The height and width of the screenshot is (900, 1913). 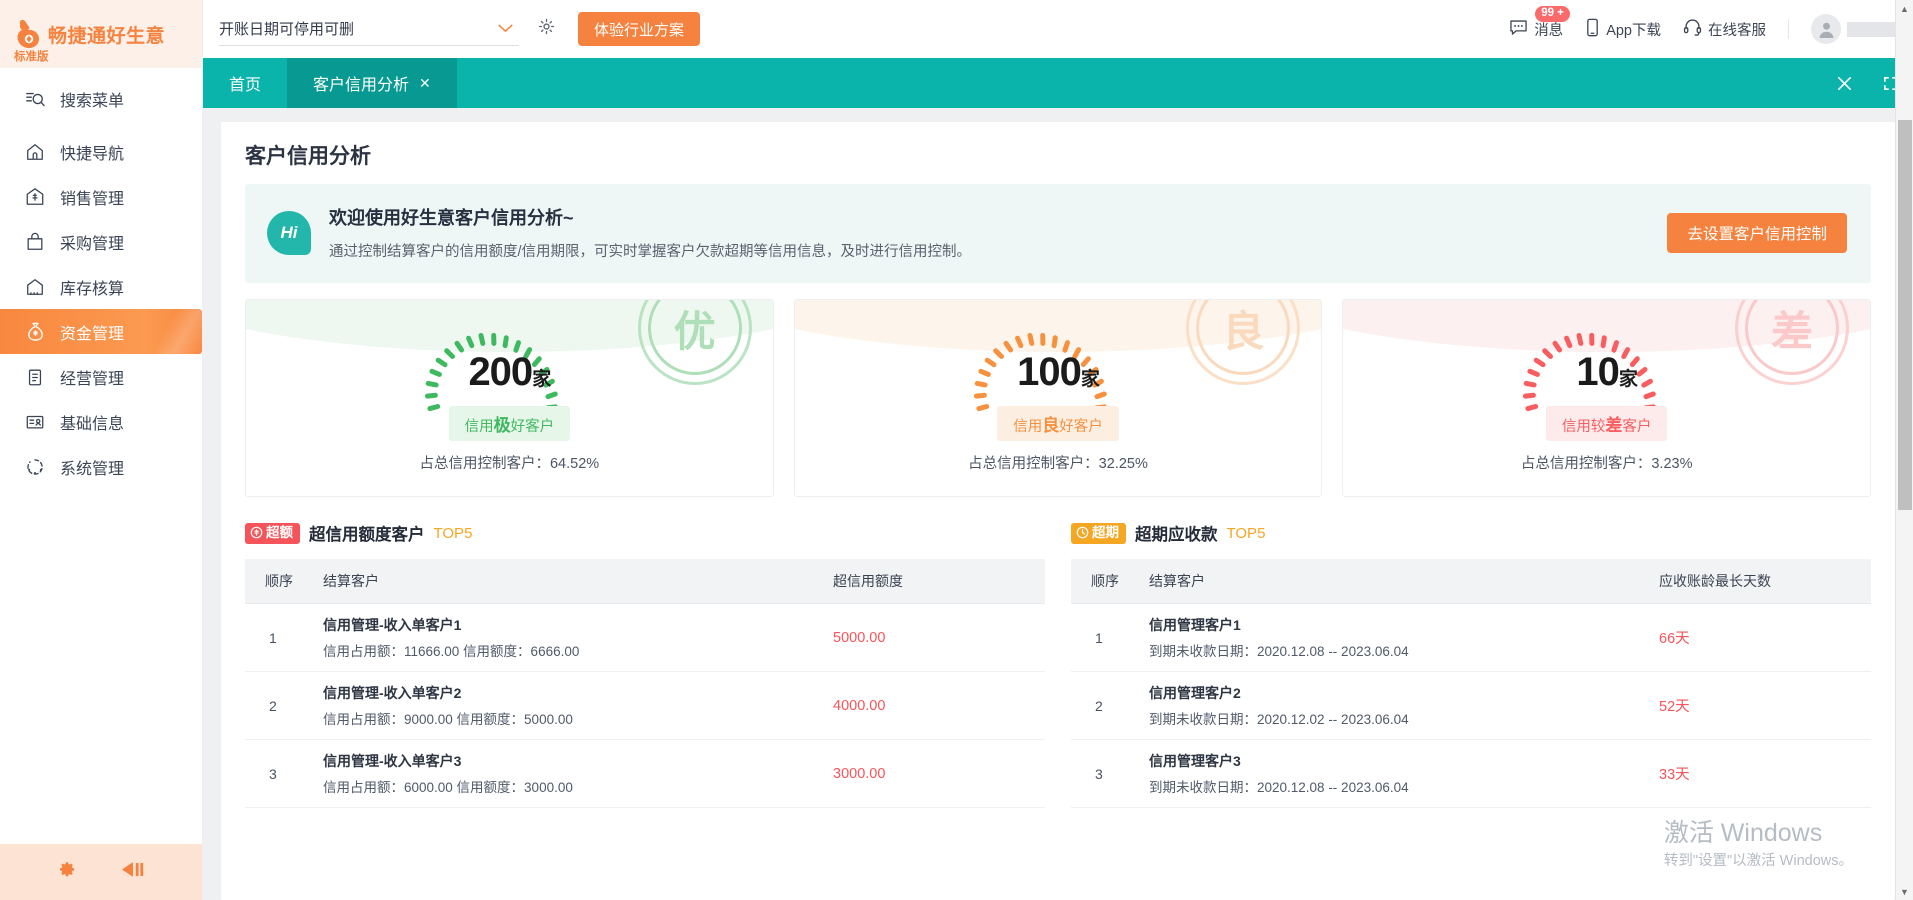 I want to click on sidebar-item-system: 系统管理, so click(x=101, y=466).